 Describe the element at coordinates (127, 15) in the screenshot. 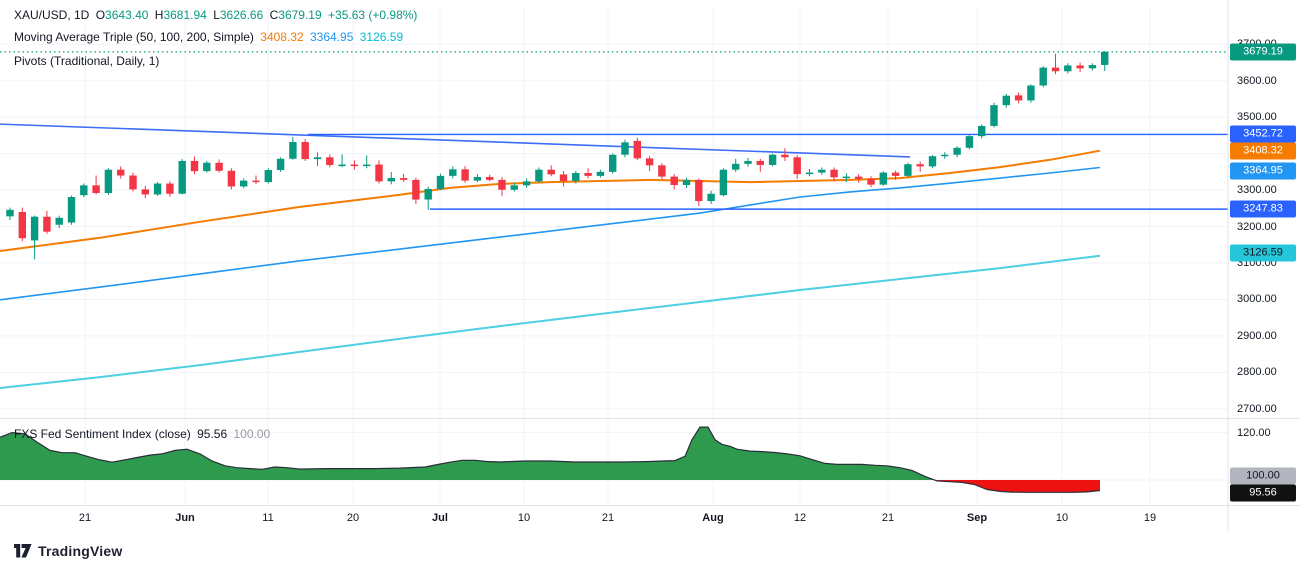

I see `open-value: 3643.40` at that location.